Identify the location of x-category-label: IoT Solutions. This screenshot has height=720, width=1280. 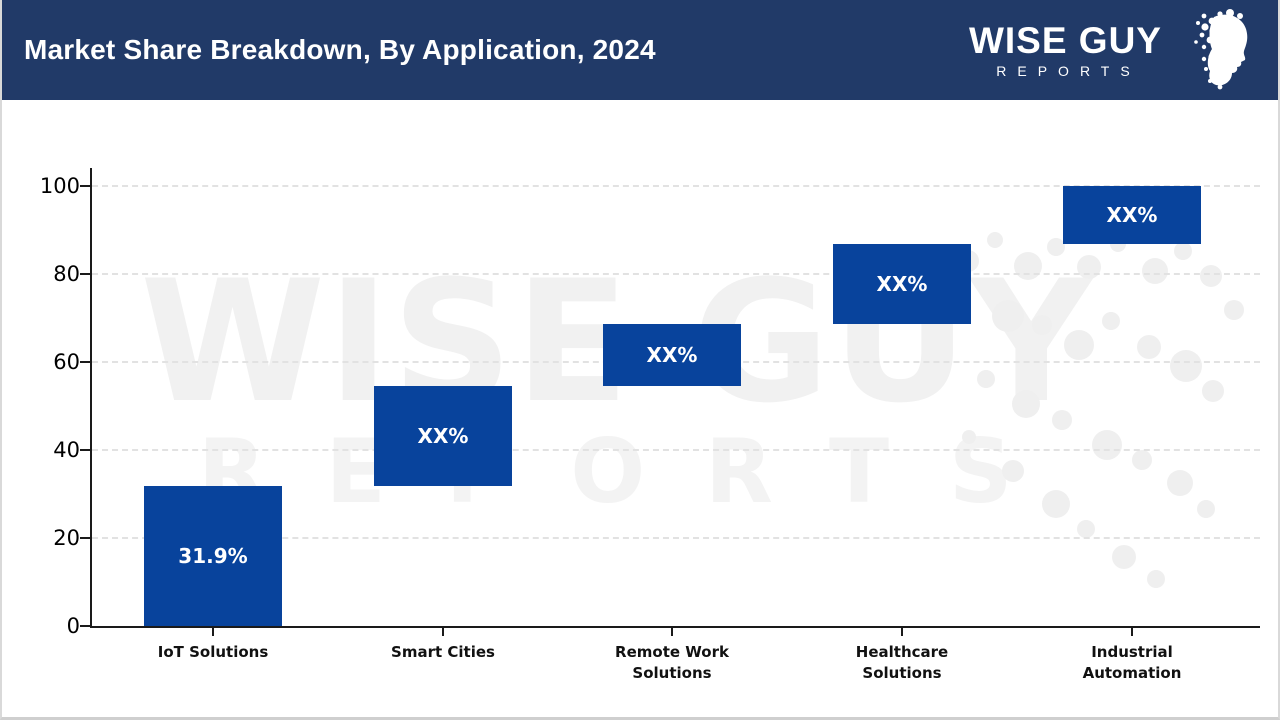
(213, 652).